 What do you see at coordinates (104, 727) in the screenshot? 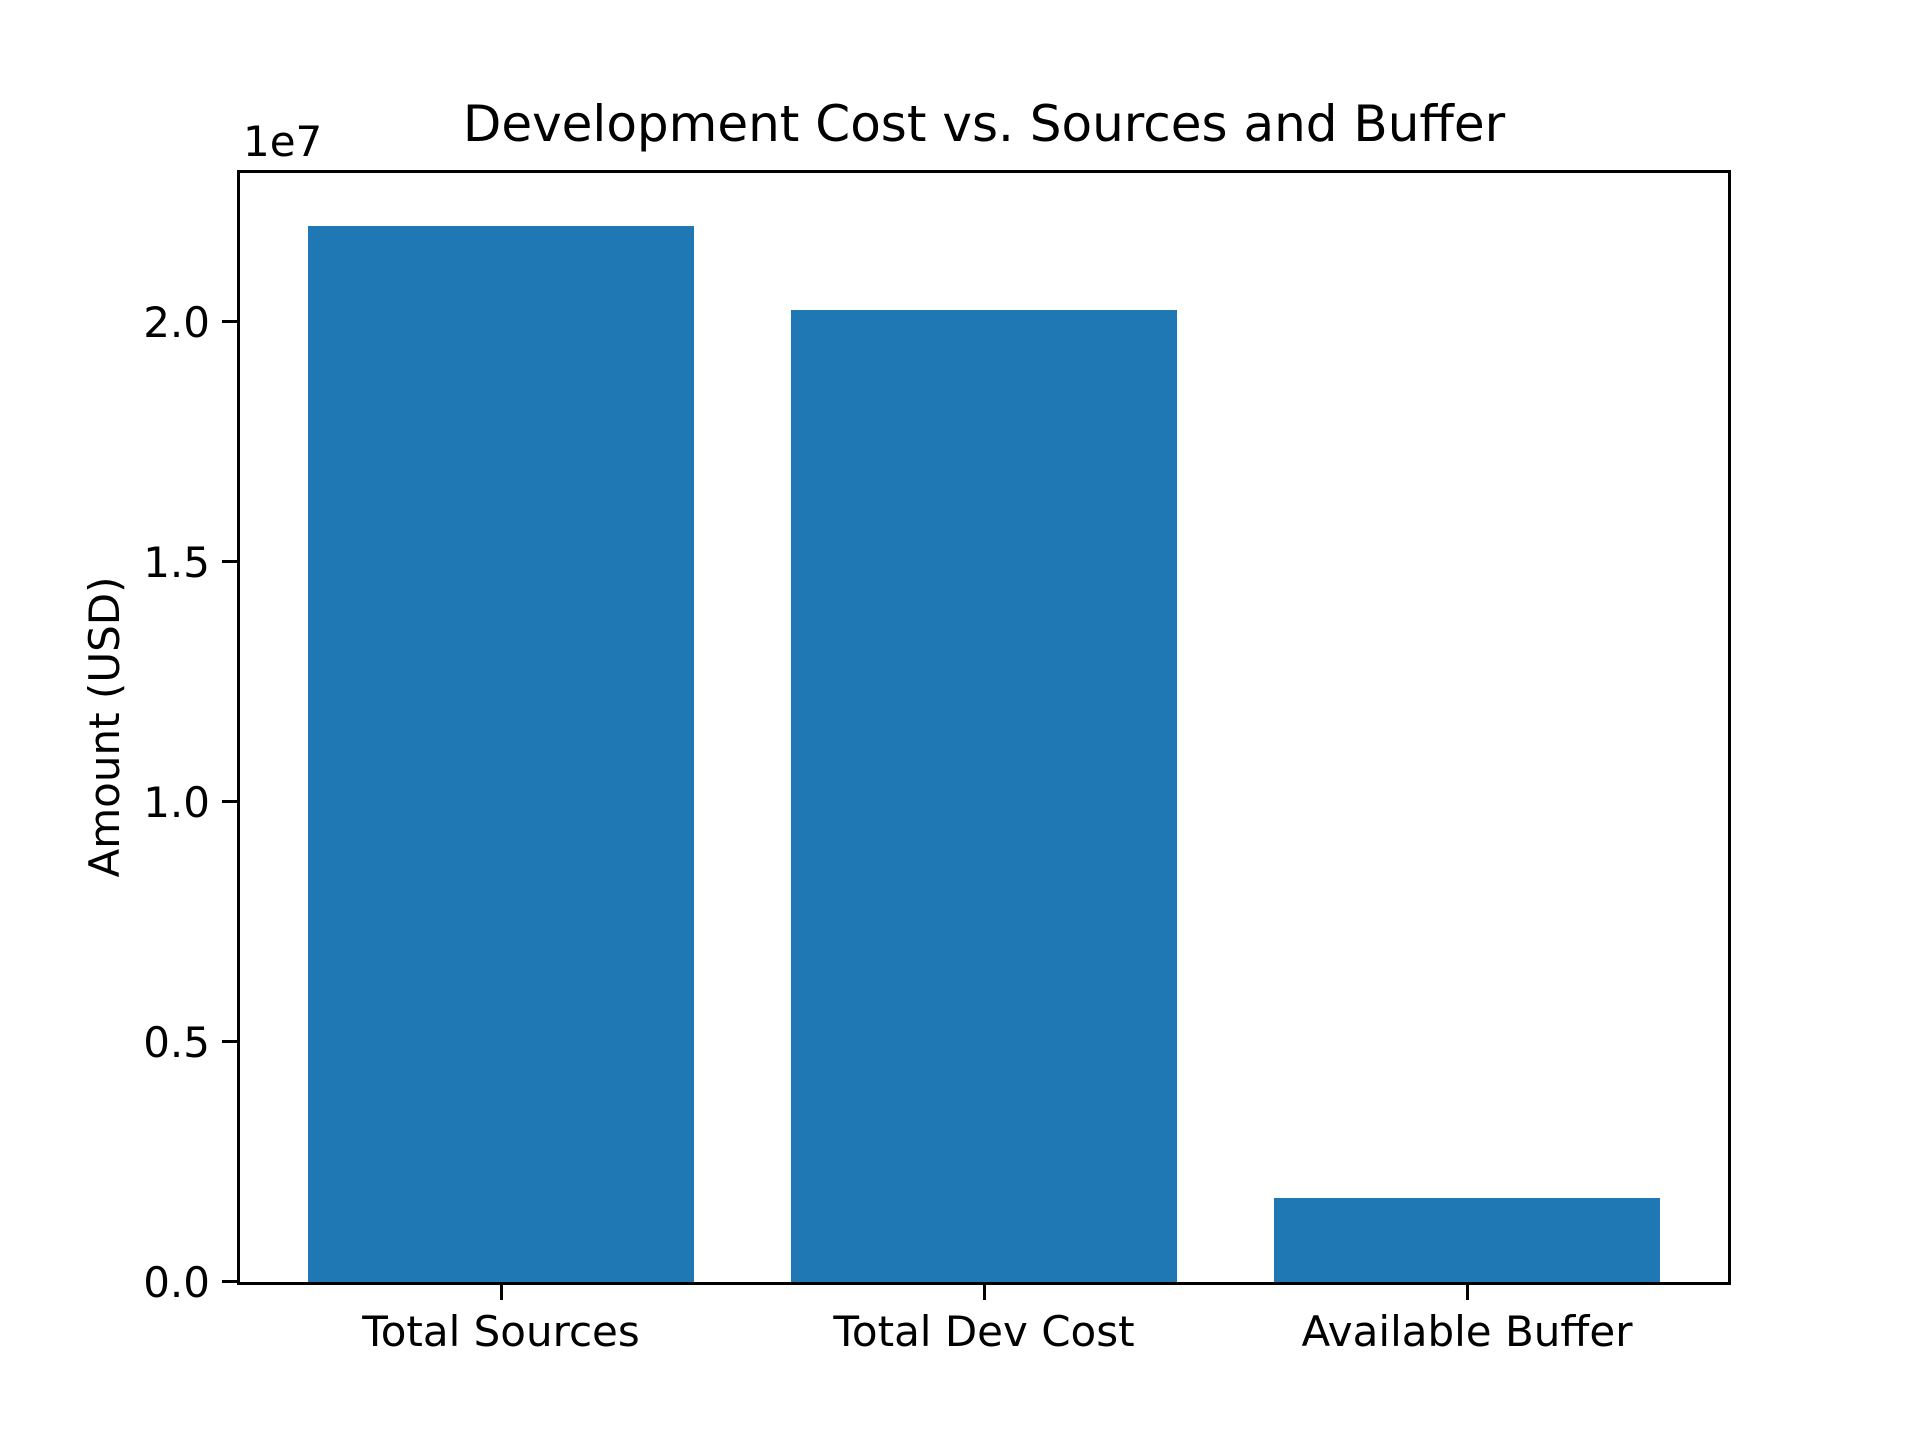
I see `y-axis-label: Amount (USD)` at bounding box center [104, 727].